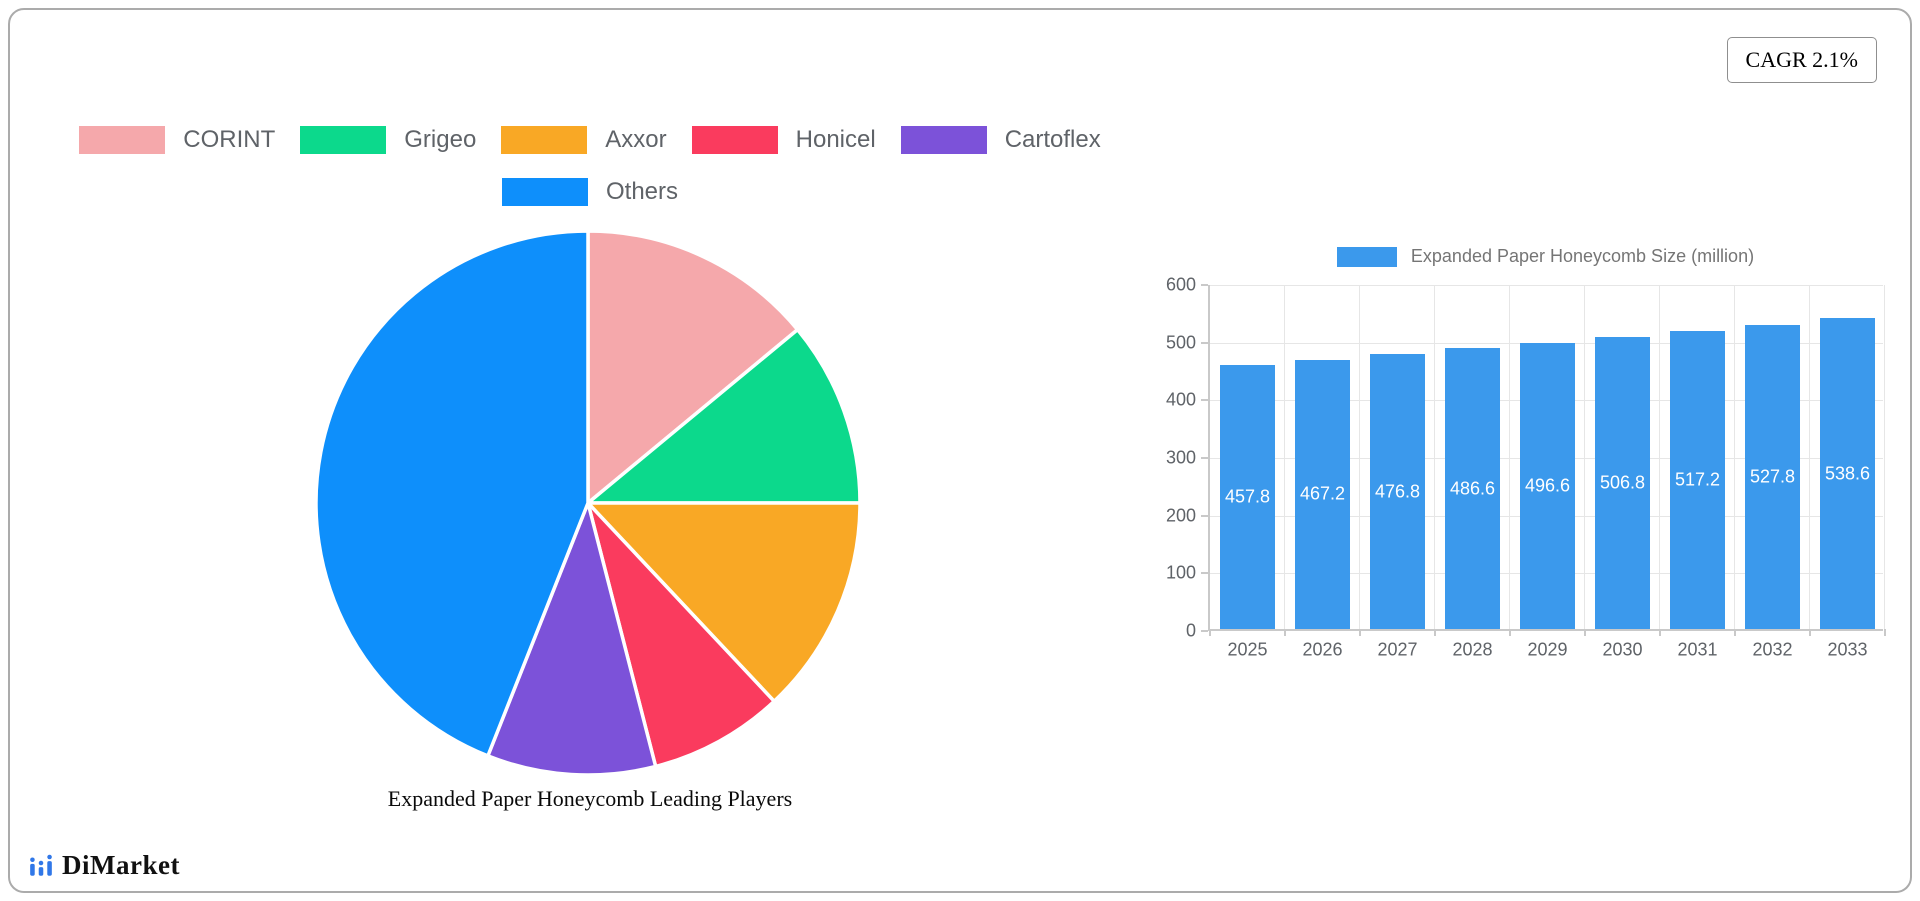  I want to click on bar-2030: 506.8, so click(1622, 482).